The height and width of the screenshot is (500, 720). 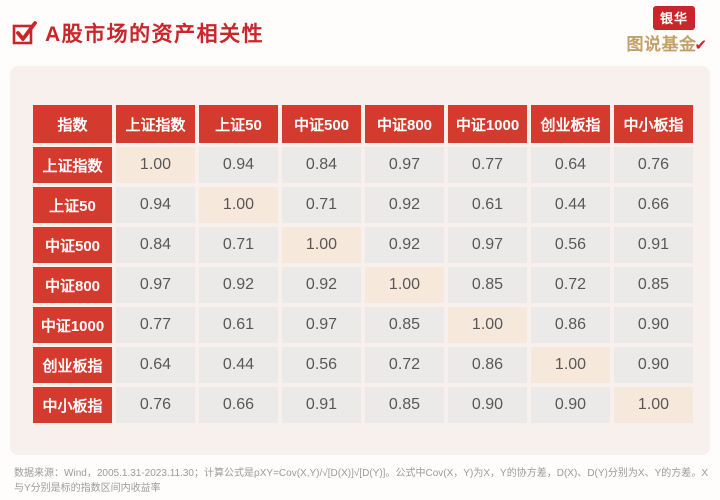 I want to click on header-row: 指数 上证指数 上证50 中证500 中证800 中证1000 创业板指 中小板指, so click(x=363, y=124).